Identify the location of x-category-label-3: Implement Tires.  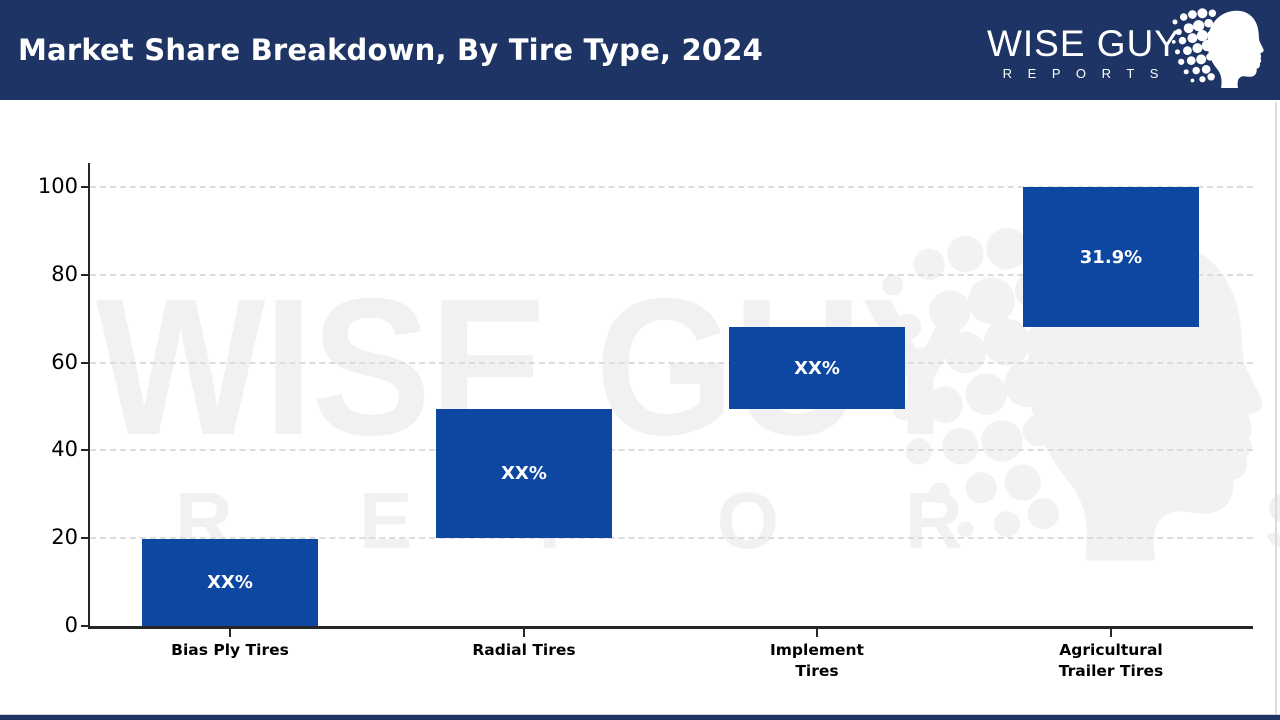
(817, 660).